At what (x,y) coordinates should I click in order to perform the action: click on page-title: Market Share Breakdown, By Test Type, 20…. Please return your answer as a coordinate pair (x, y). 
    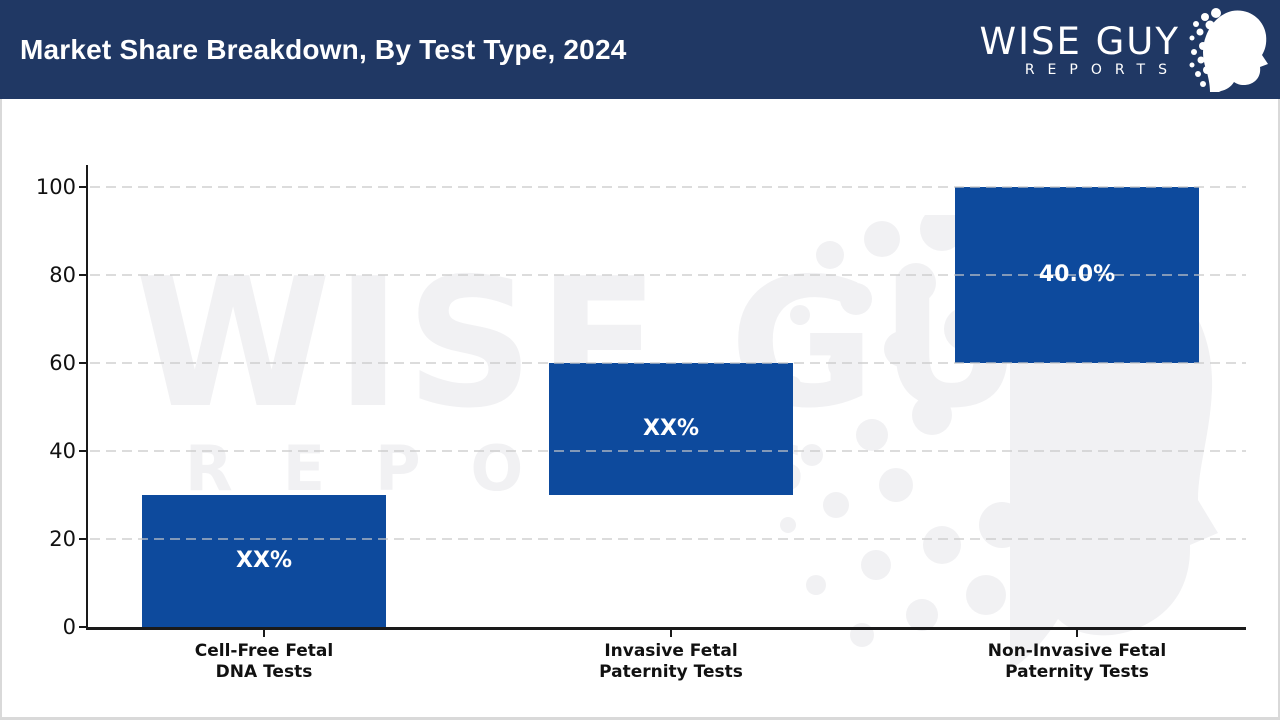
    Looking at the image, I should click on (323, 49).